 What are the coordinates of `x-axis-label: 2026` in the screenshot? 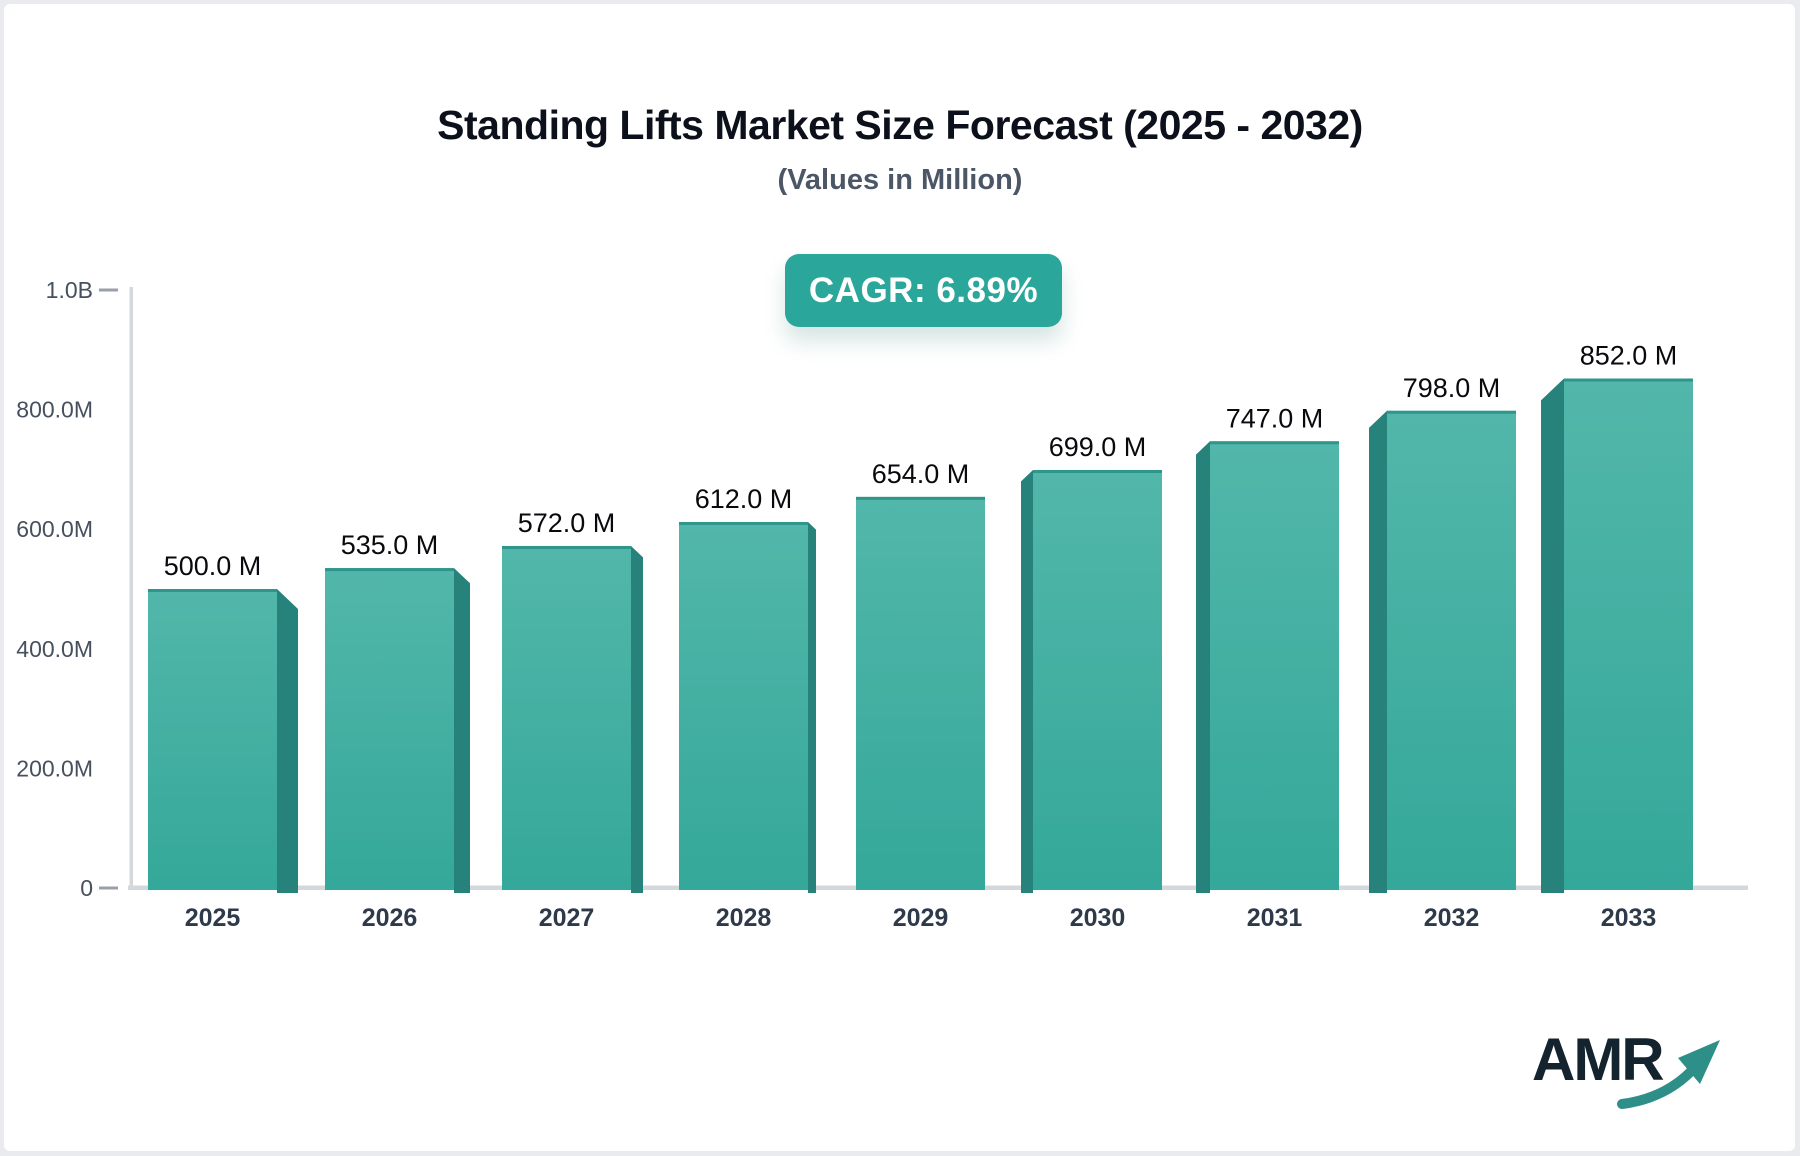 It's located at (390, 918).